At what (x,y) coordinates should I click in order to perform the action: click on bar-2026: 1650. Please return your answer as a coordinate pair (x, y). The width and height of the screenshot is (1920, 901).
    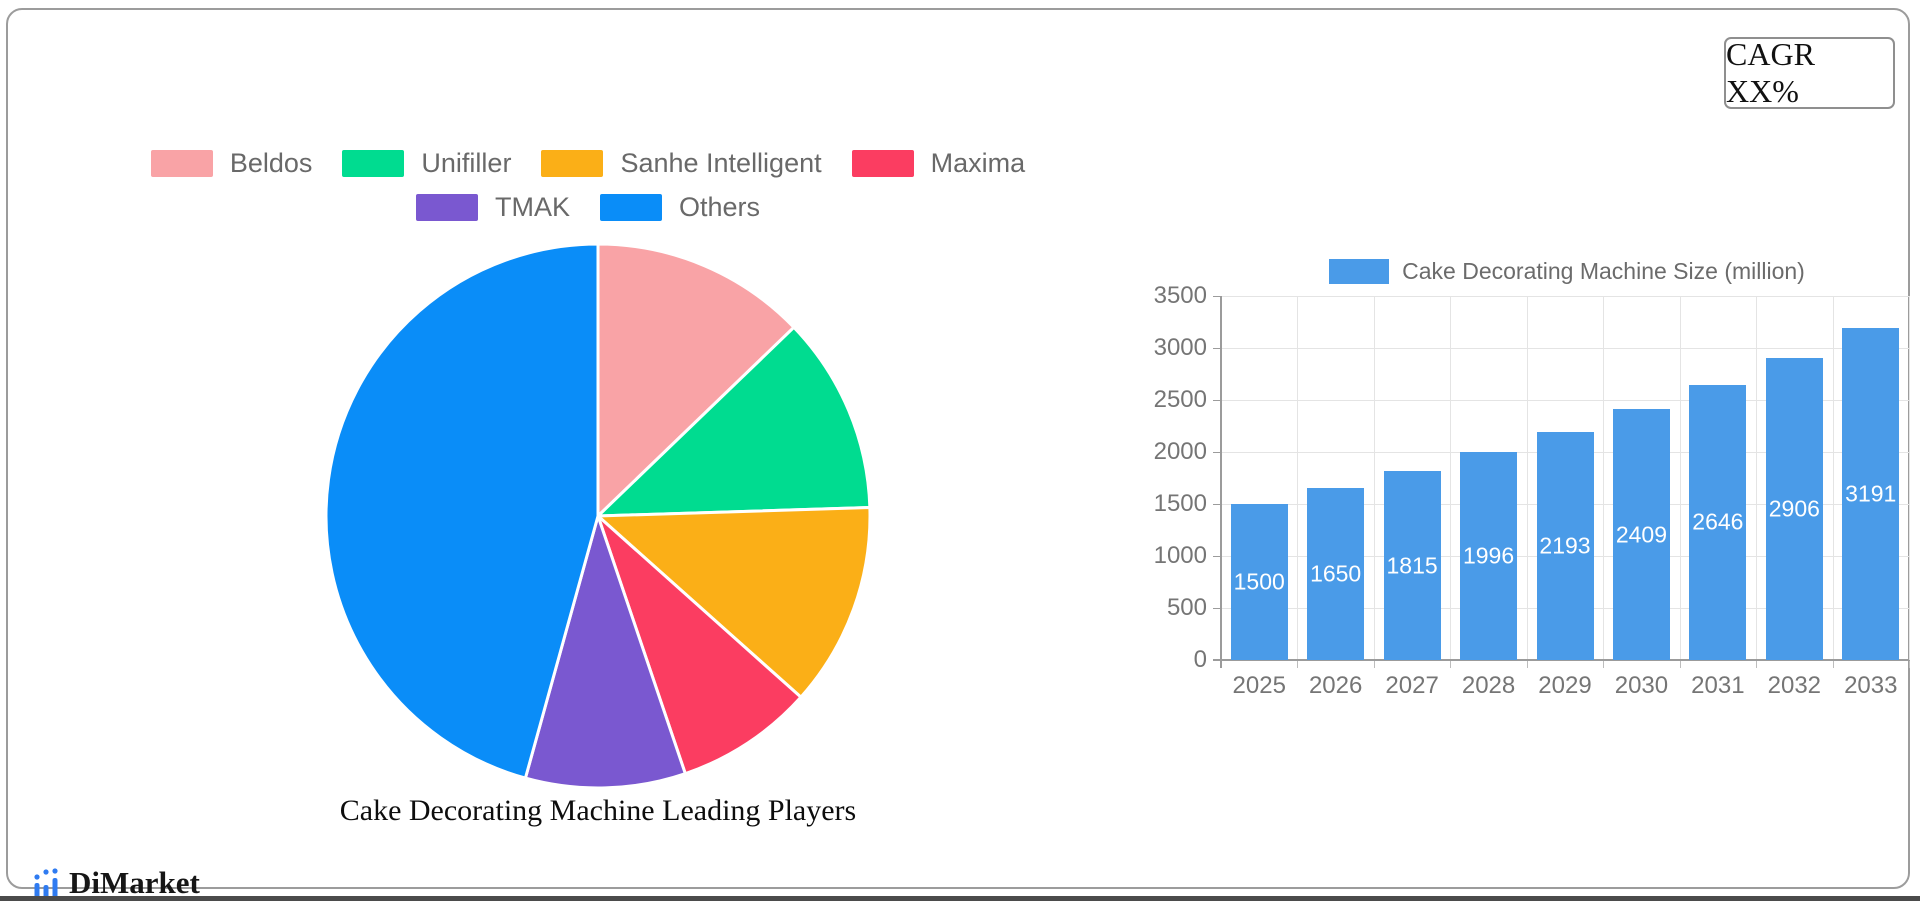
    Looking at the image, I should click on (1336, 574).